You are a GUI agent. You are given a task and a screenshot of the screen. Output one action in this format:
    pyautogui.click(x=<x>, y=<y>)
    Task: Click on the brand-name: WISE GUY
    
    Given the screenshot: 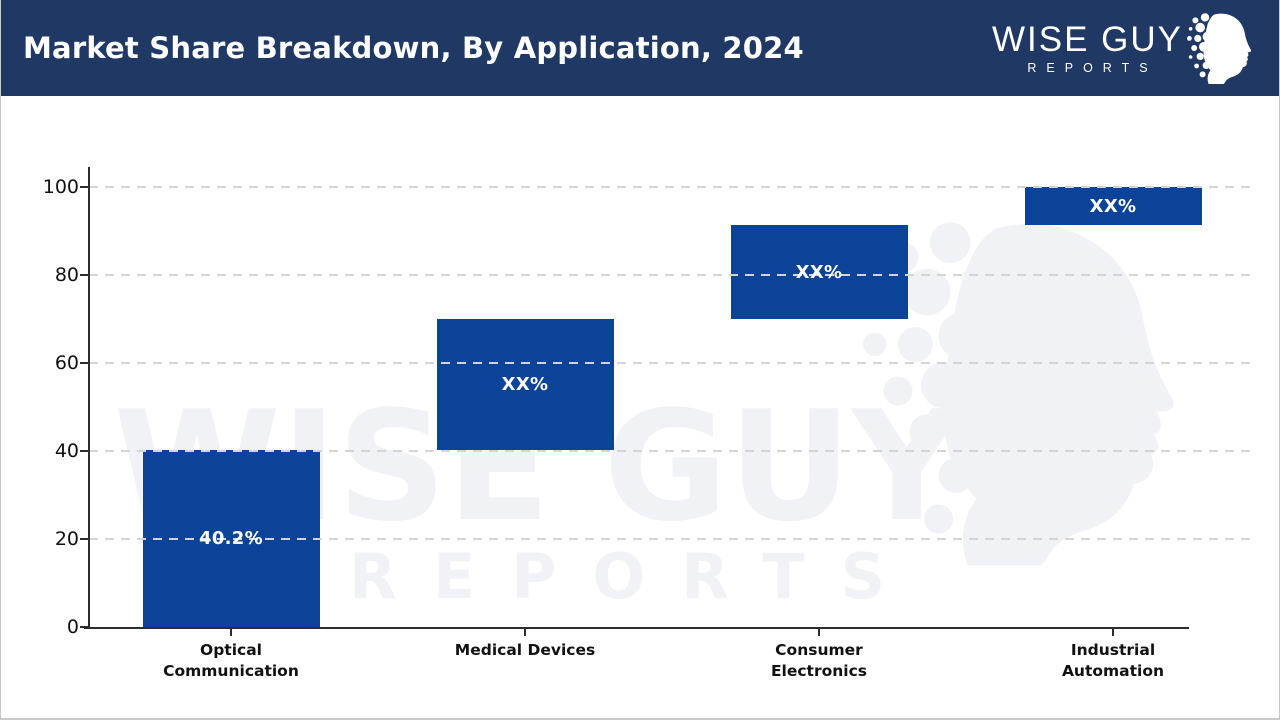 What is the action you would take?
    pyautogui.click(x=1087, y=39)
    